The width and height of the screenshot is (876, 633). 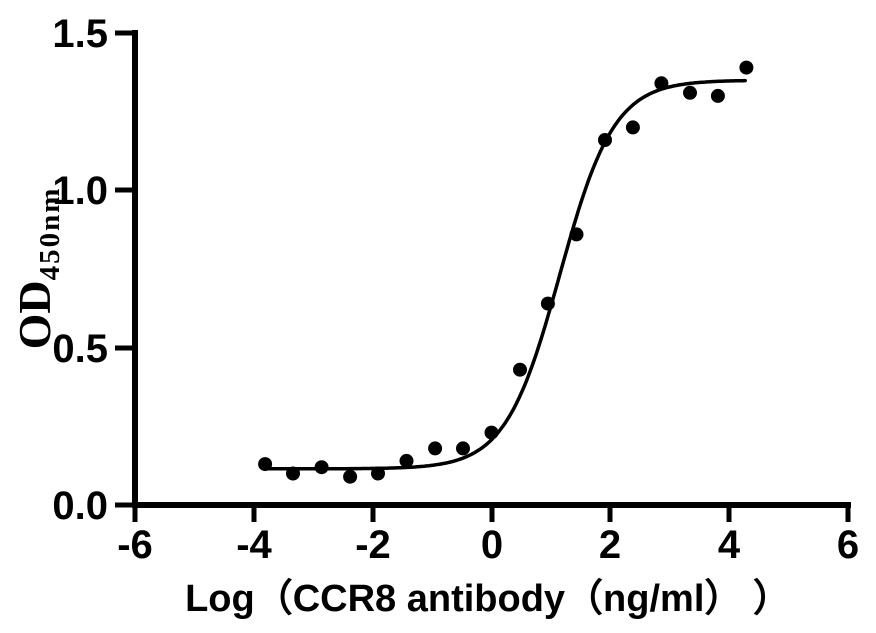 What do you see at coordinates (610, 545) in the screenshot?
I see `x-tick-label: 2` at bounding box center [610, 545].